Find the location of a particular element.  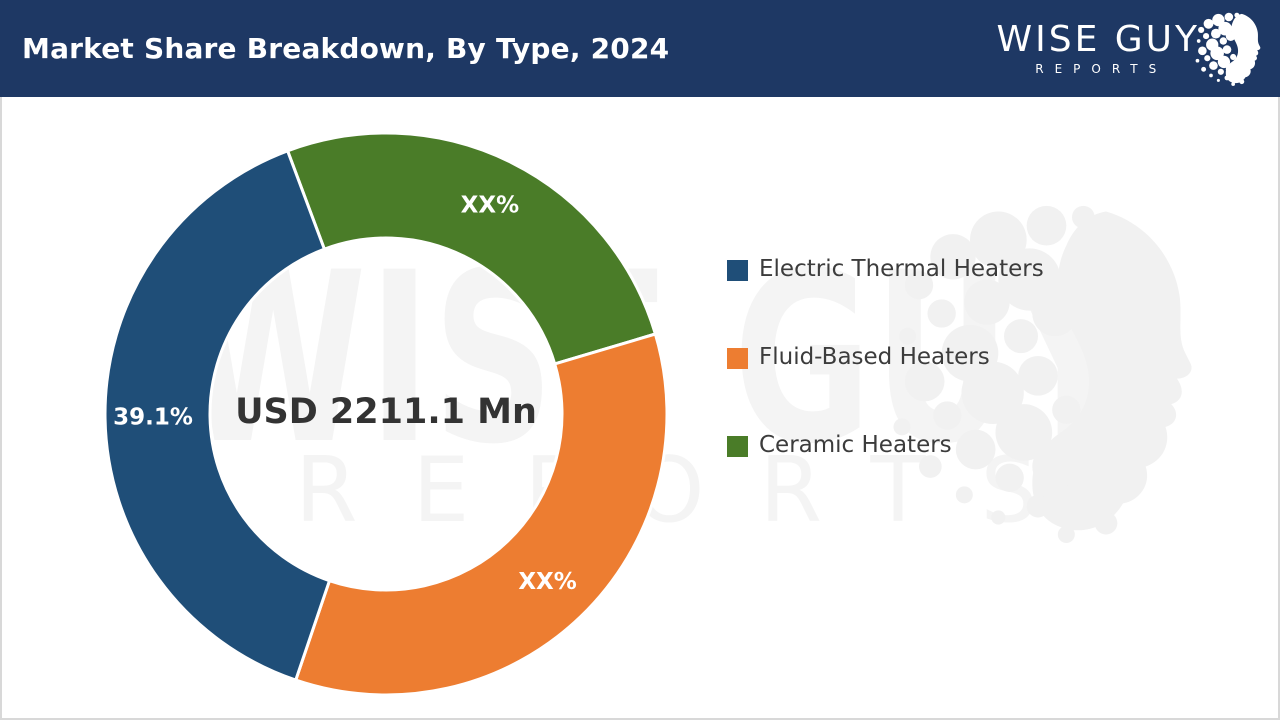

segment-value-label-ceramic-heaters: XX% is located at coordinates (490, 205).